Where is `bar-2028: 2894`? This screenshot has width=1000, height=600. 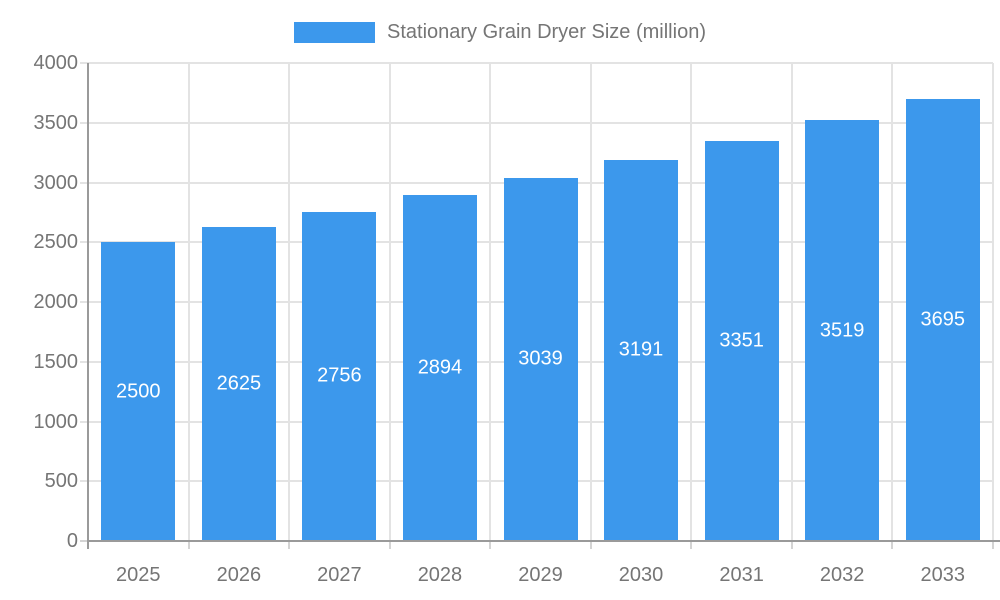 bar-2028: 2894 is located at coordinates (439, 368).